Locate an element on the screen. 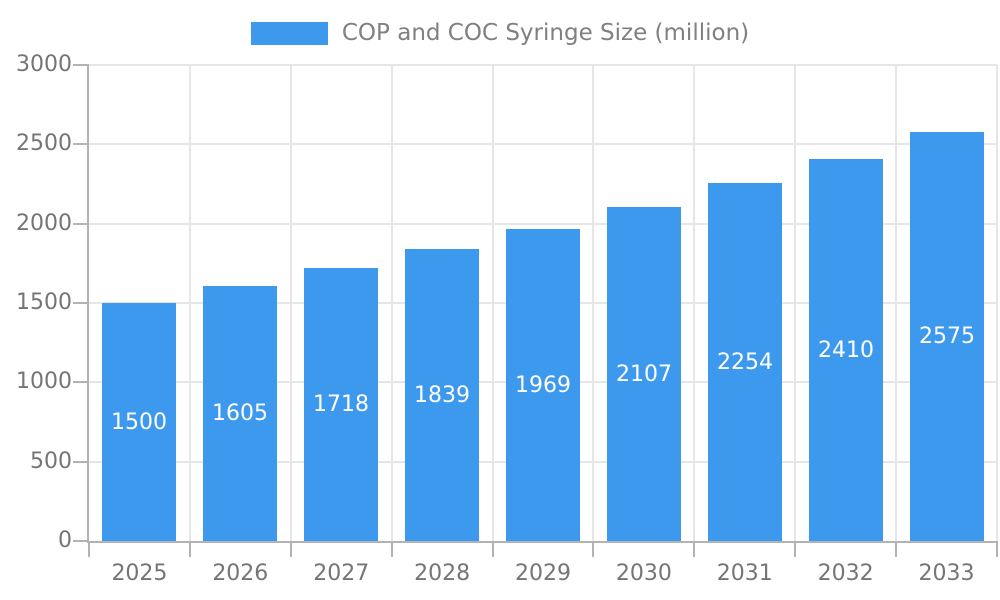 The width and height of the screenshot is (1000, 600). y-tick-label: 2000 is located at coordinates (44, 223).